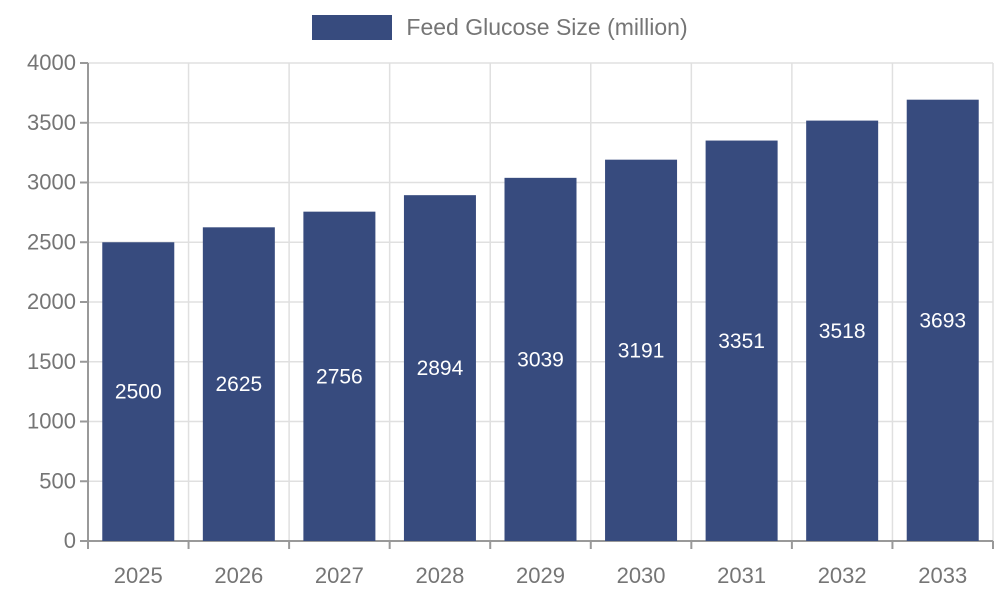 The width and height of the screenshot is (1000, 600). Describe the element at coordinates (540, 575) in the screenshot. I see `x-tick-label: 2029` at that location.